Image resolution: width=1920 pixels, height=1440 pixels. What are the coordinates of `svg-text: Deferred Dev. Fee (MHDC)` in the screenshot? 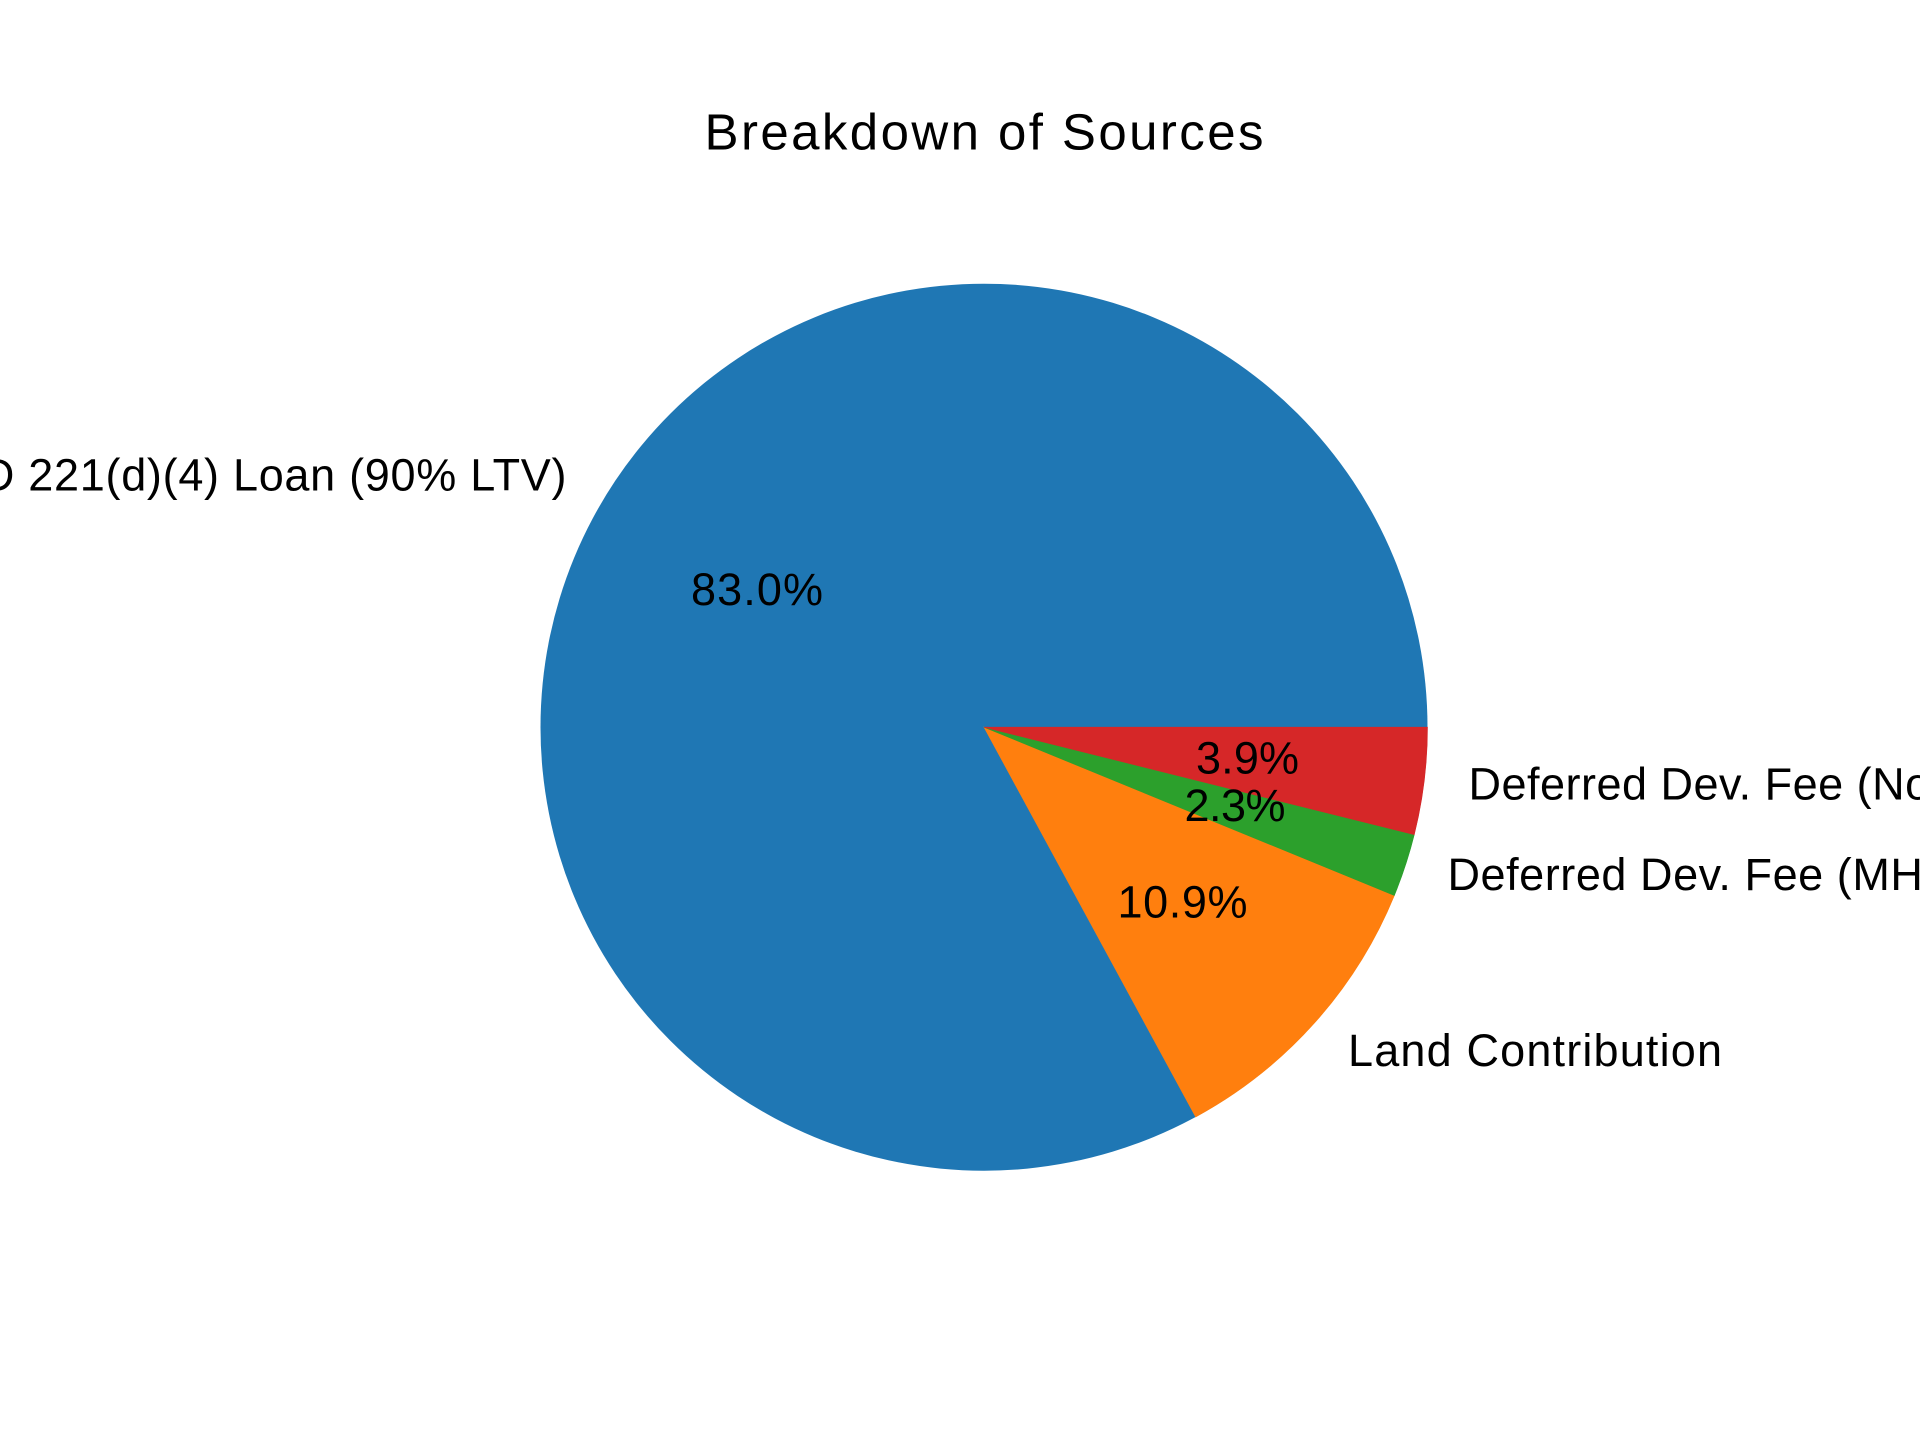 It's located at (1684, 874).